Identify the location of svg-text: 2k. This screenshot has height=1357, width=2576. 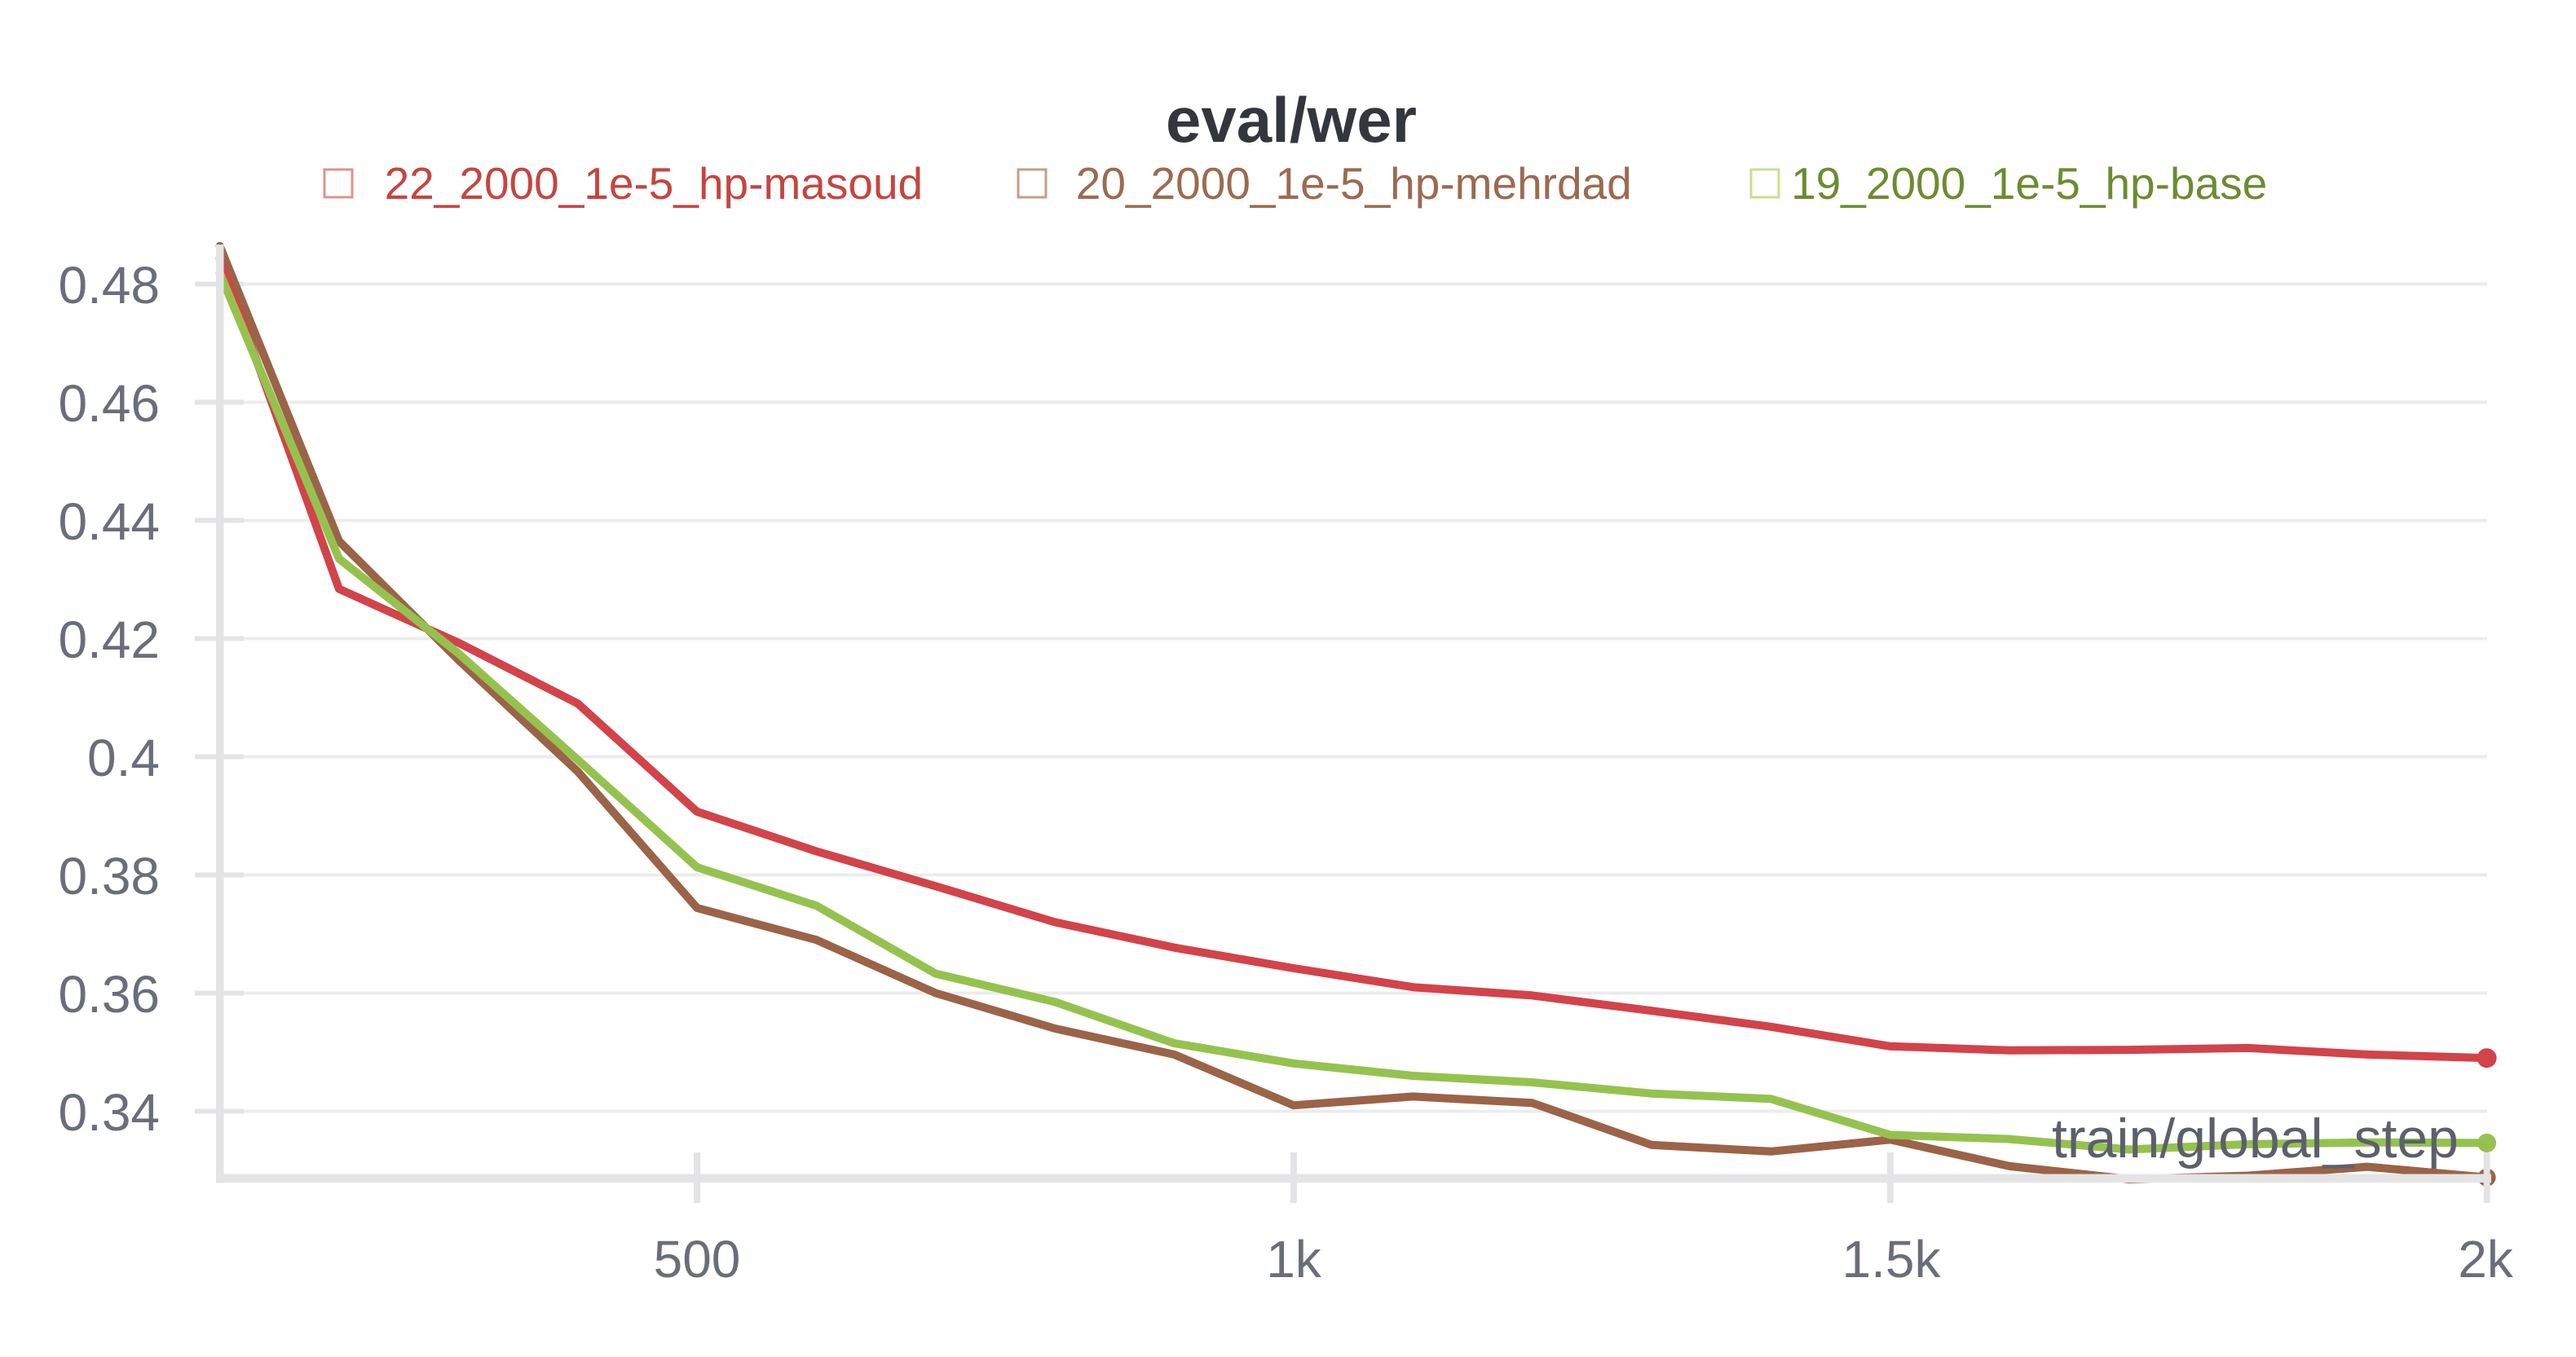
(2486, 1259).